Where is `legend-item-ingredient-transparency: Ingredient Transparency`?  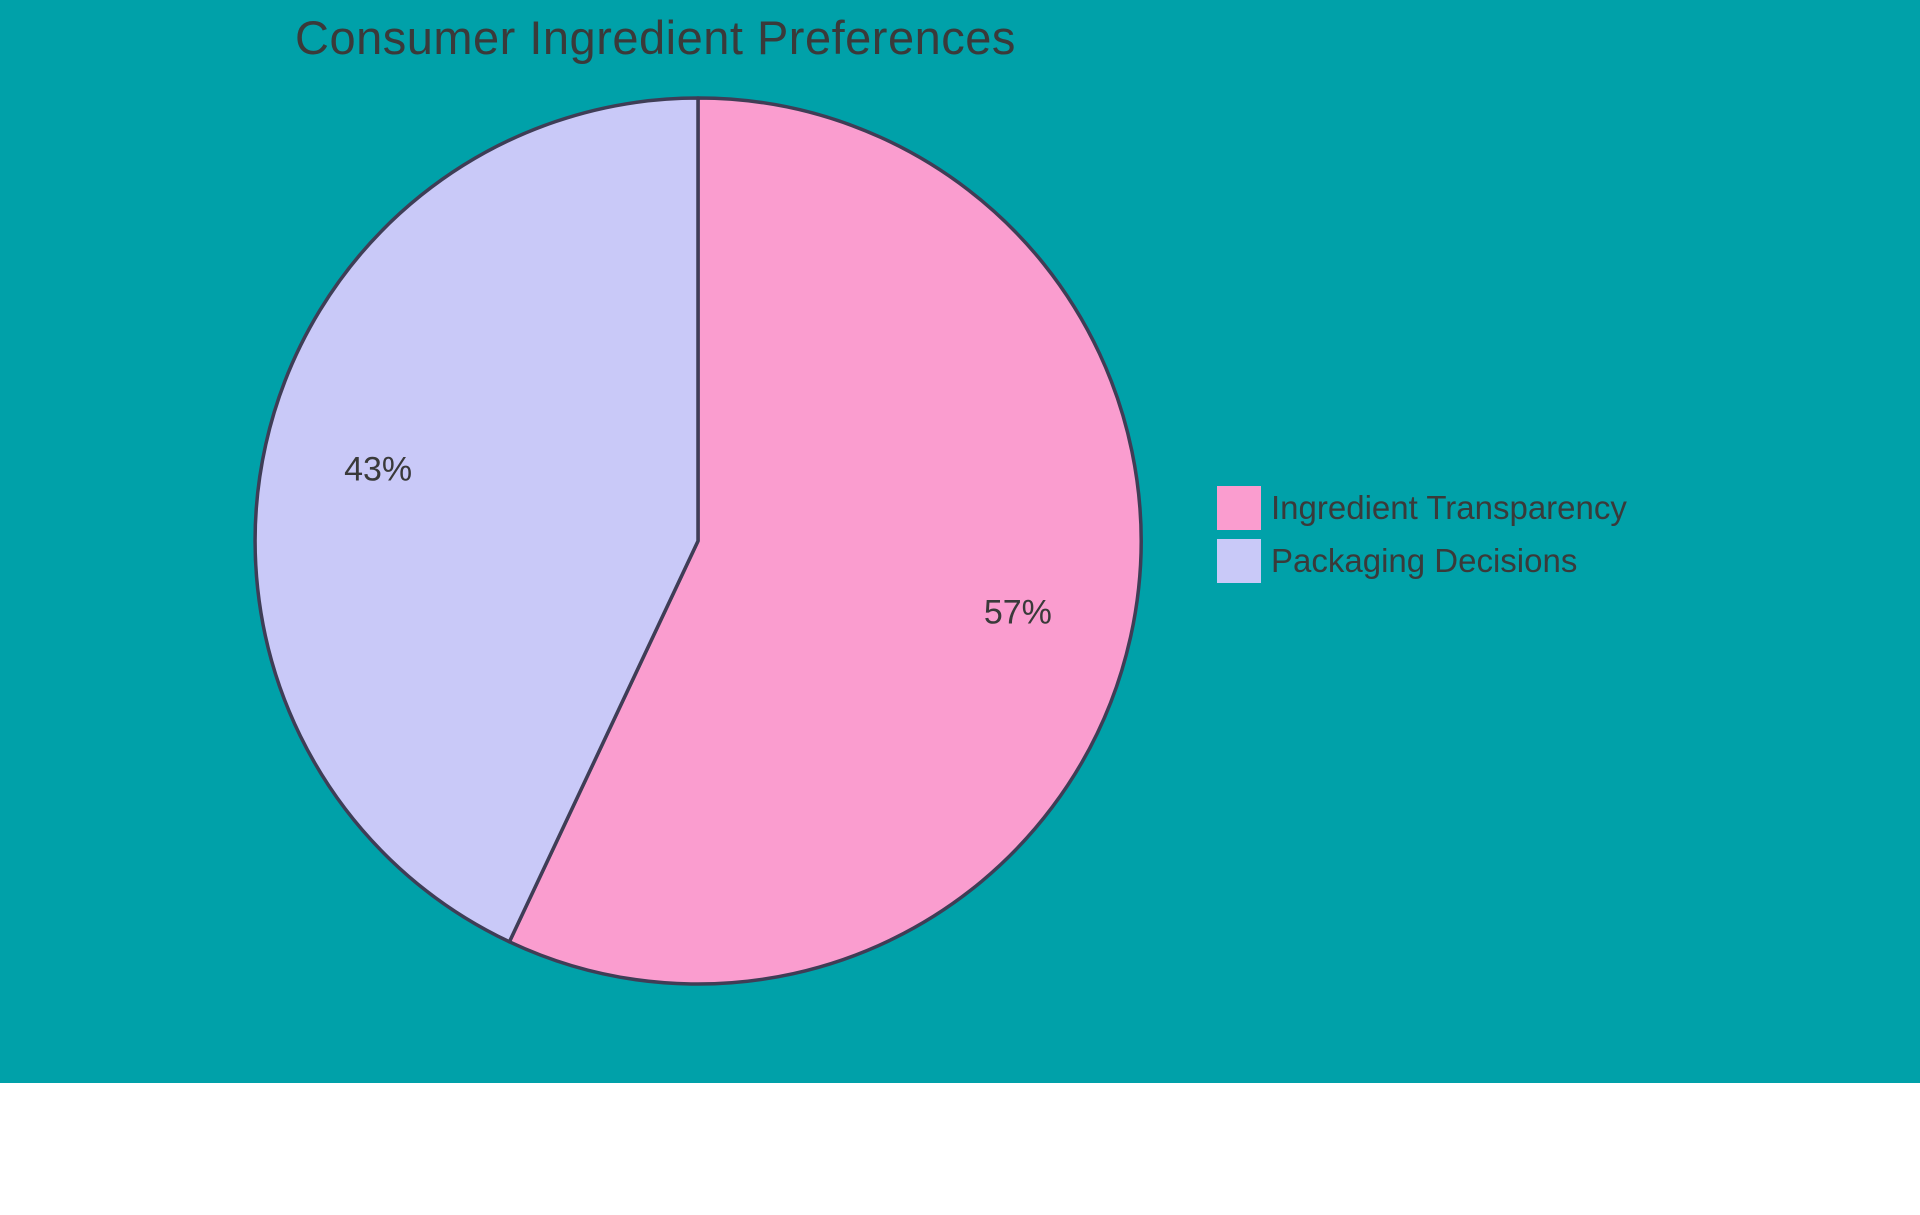 legend-item-ingredient-transparency: Ingredient Transparency is located at coordinates (1422, 508).